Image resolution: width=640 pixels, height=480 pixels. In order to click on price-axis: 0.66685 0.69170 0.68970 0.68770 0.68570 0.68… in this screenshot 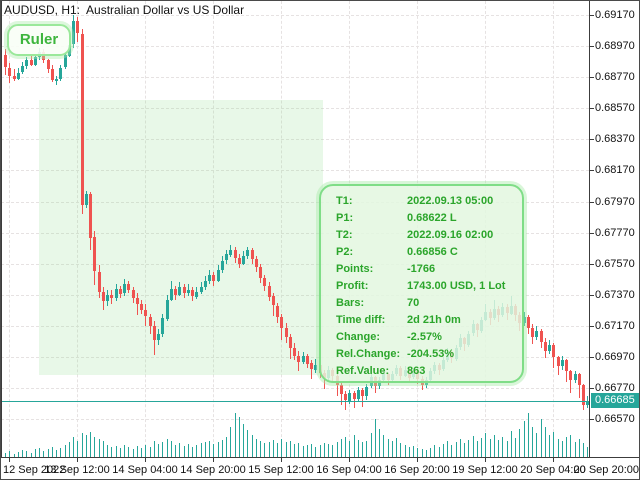, I will do `click(614, 229)`.